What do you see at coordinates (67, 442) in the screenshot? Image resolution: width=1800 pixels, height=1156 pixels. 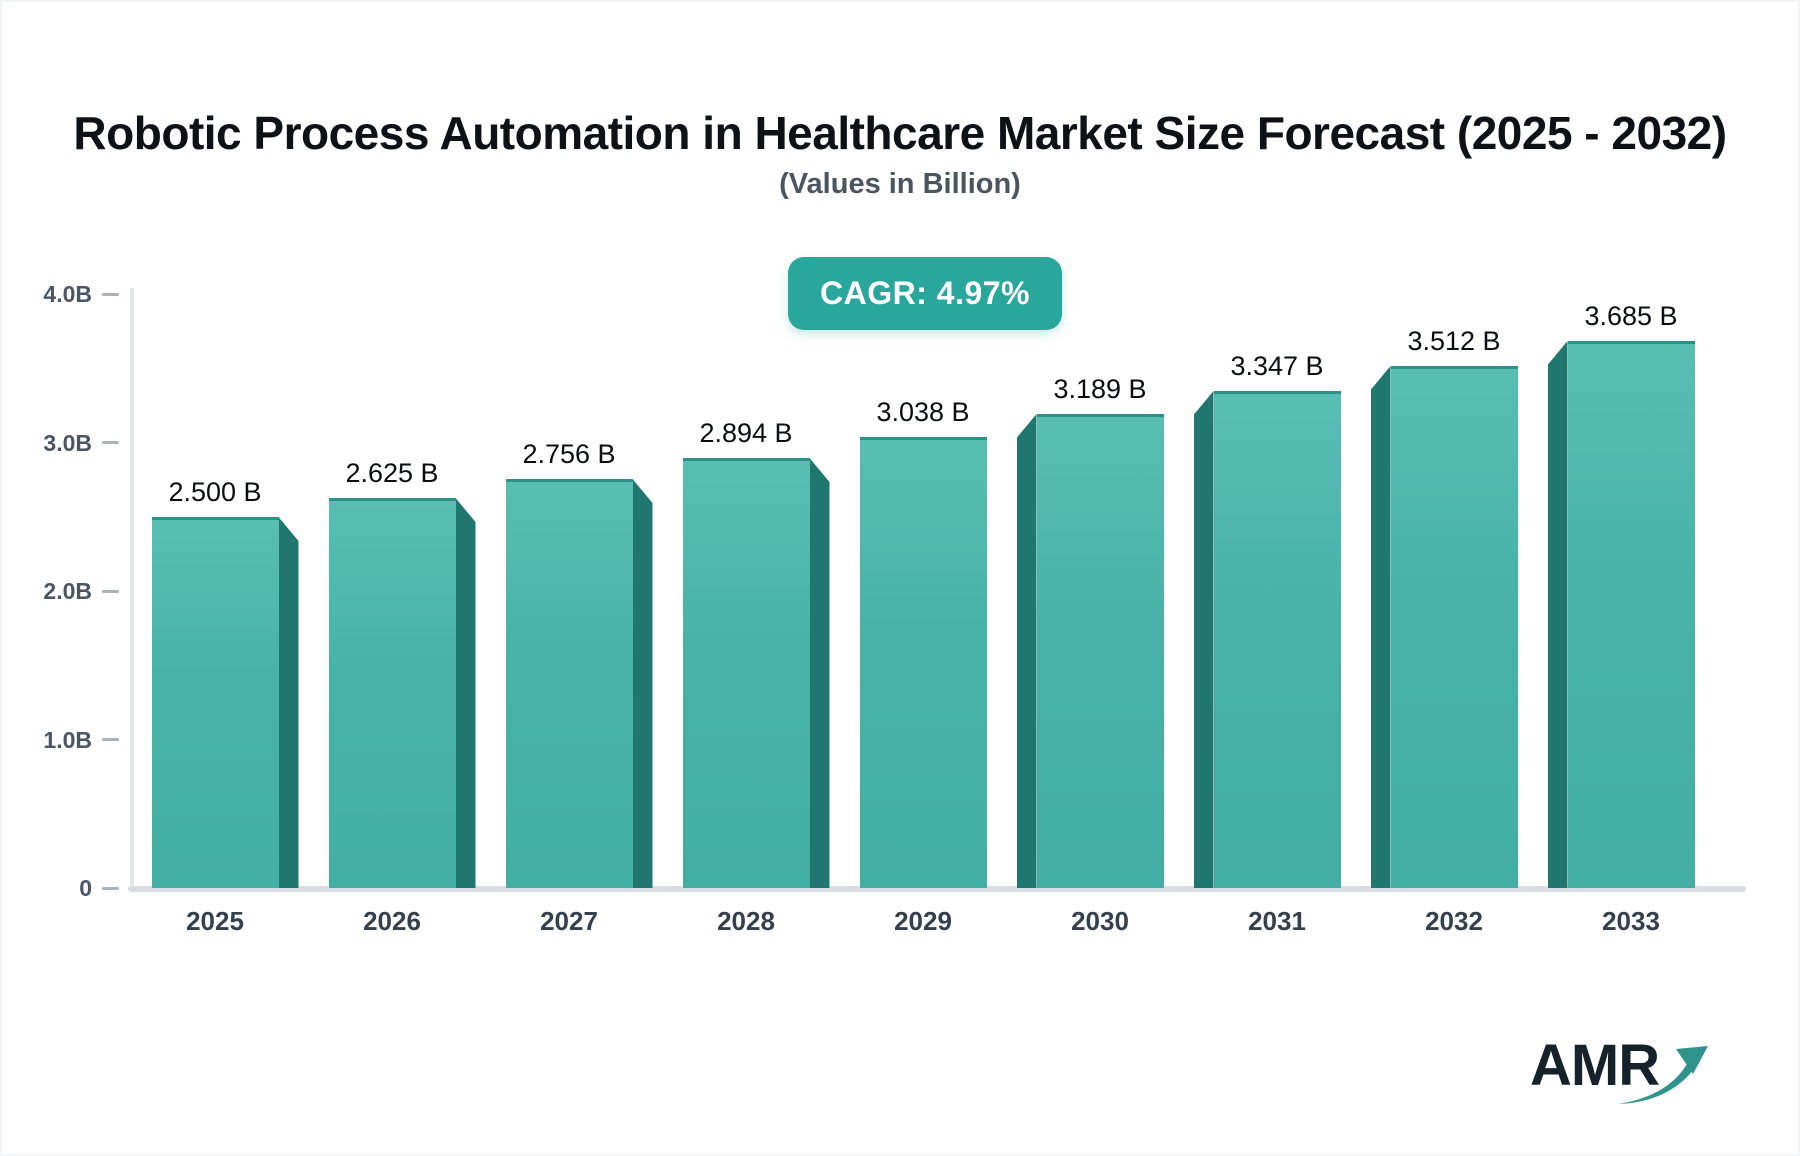 I see `y-tick-label: 3.0B` at bounding box center [67, 442].